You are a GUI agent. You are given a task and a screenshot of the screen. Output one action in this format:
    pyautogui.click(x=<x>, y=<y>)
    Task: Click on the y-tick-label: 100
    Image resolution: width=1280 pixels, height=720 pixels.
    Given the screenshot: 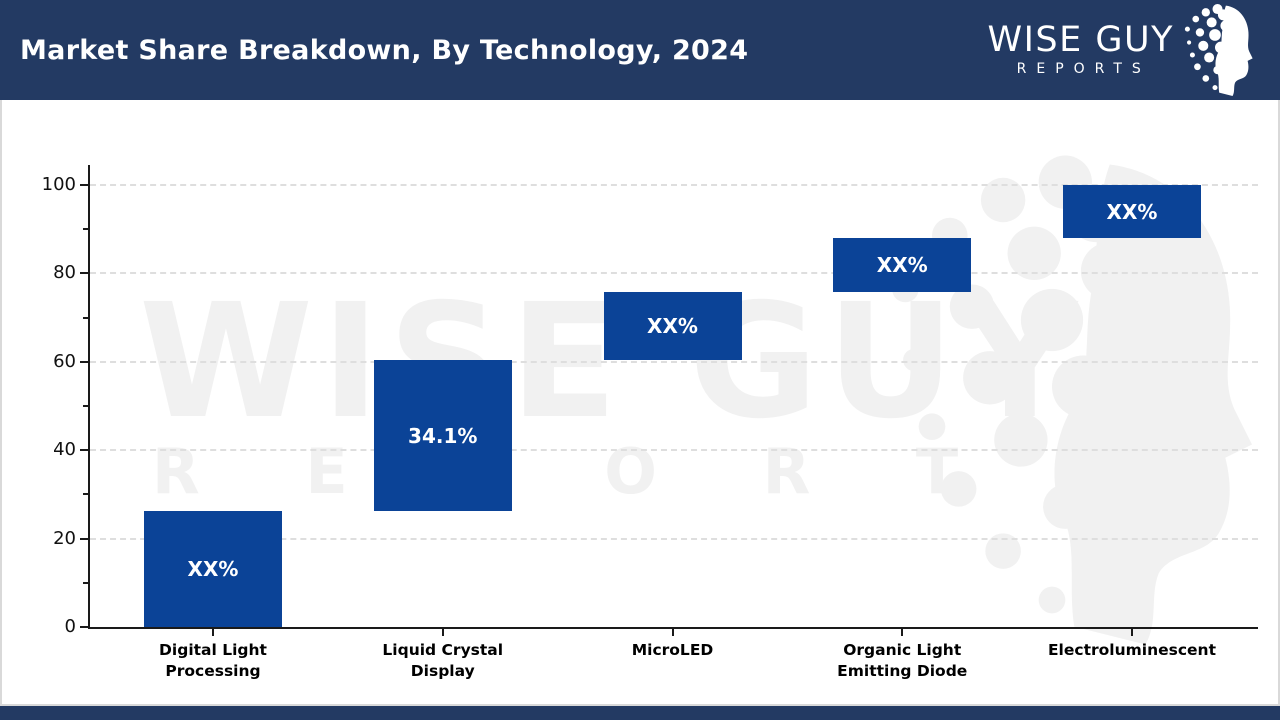 What is the action you would take?
    pyautogui.click(x=58, y=184)
    